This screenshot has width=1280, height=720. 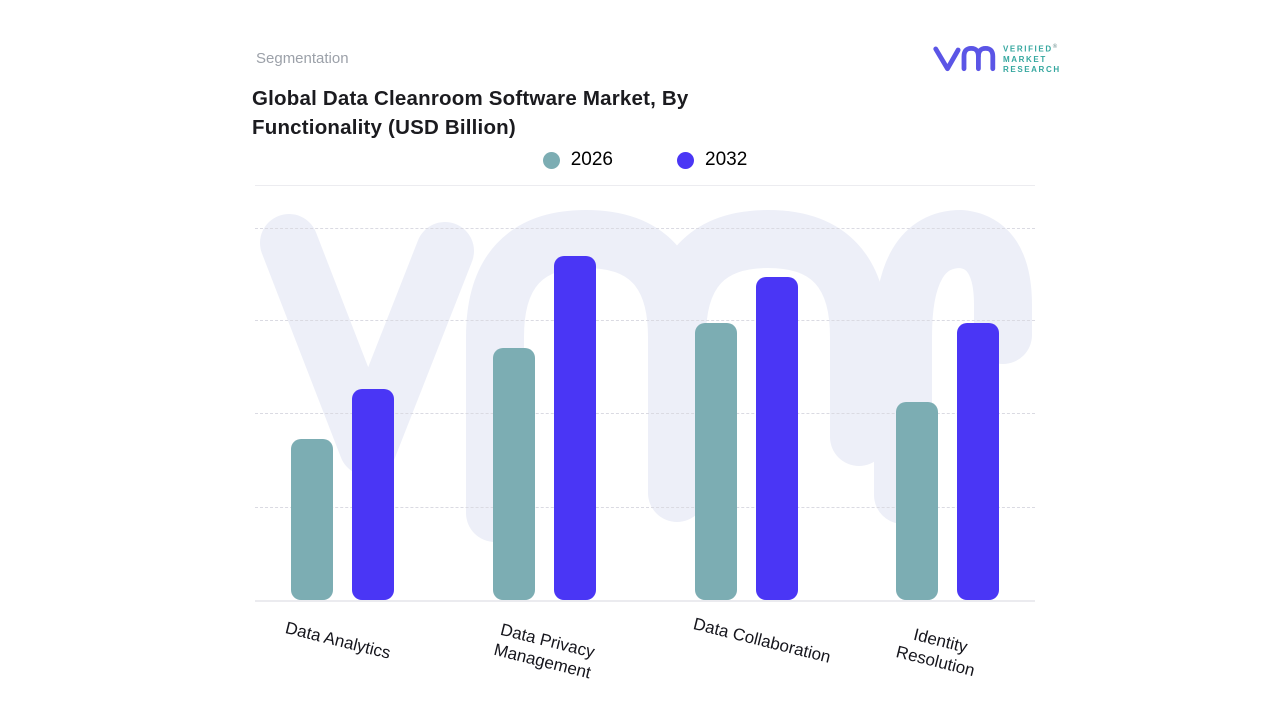 I want to click on category-label-data-privacy-management: Data Privacy Management, so click(x=544, y=651).